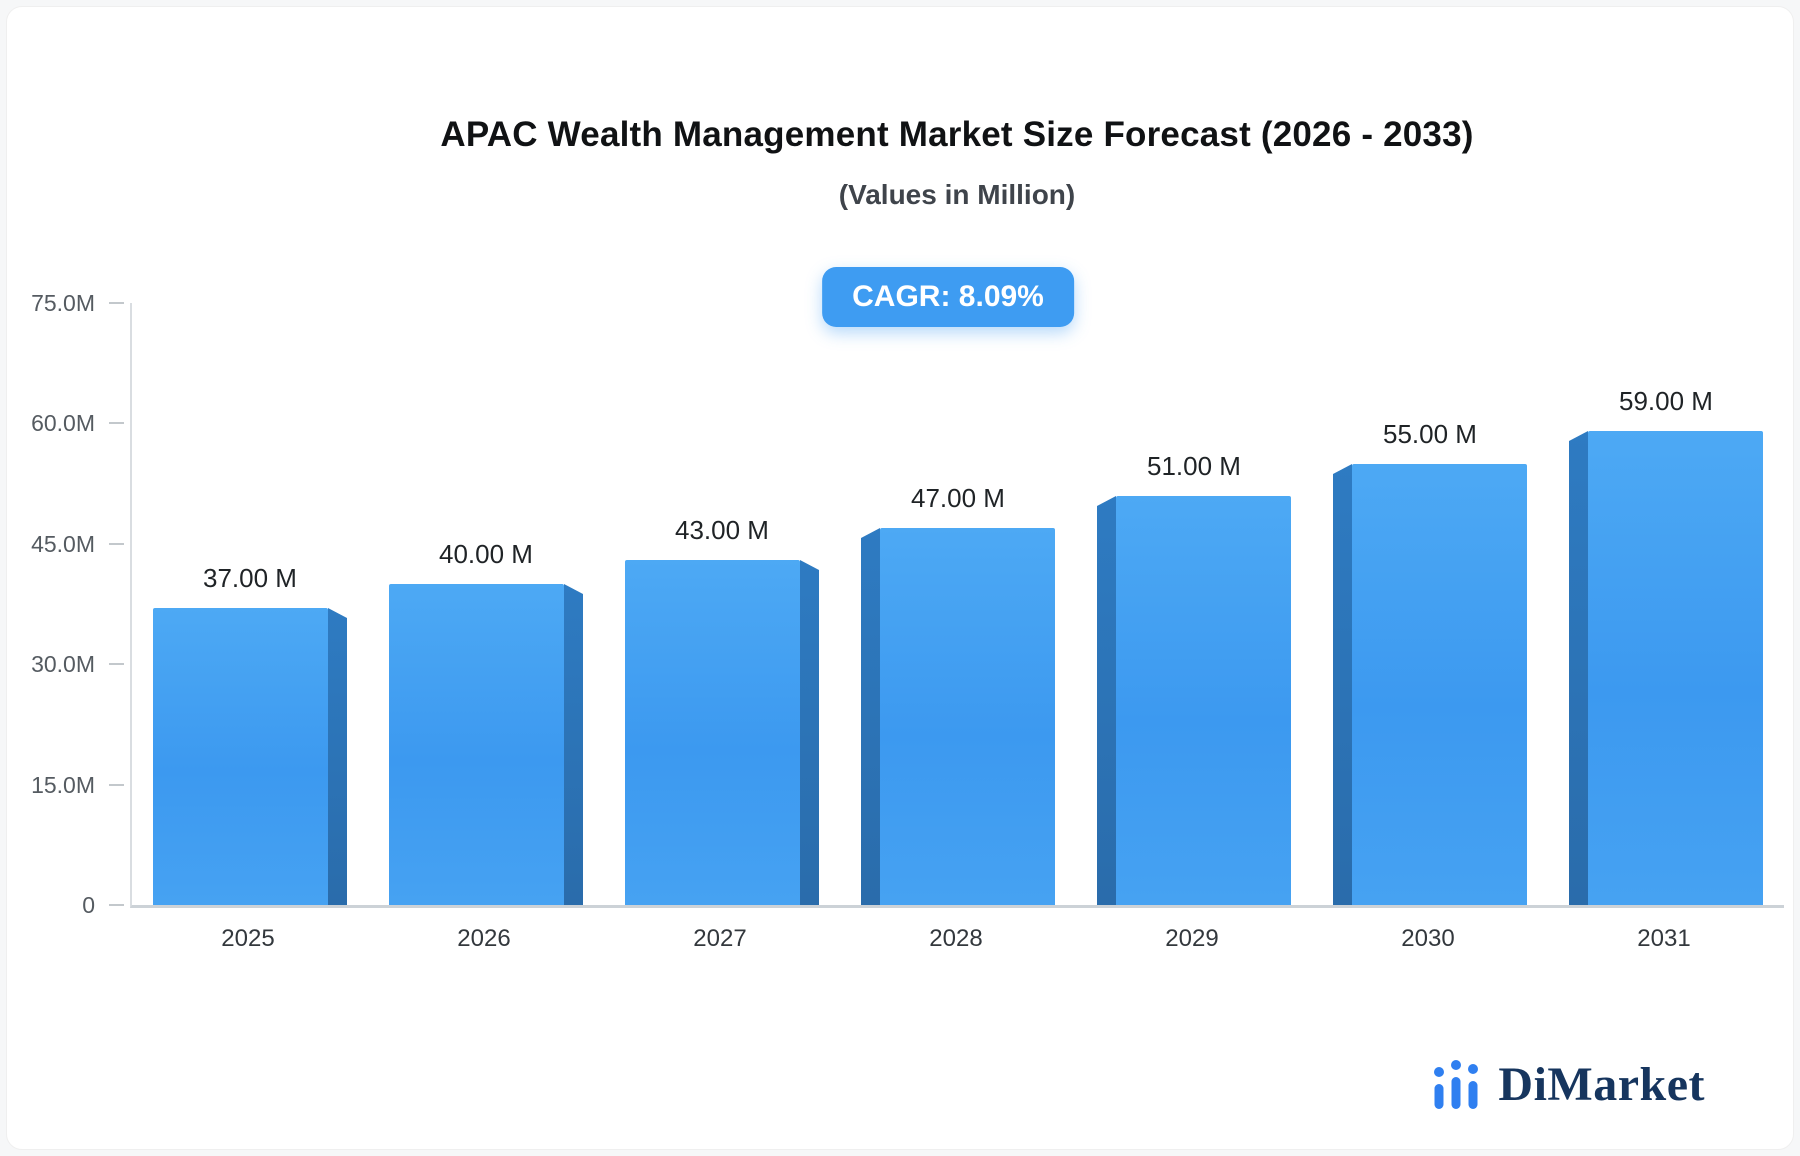  Describe the element at coordinates (720, 938) in the screenshot. I see `x-axis-label: 2027` at that location.